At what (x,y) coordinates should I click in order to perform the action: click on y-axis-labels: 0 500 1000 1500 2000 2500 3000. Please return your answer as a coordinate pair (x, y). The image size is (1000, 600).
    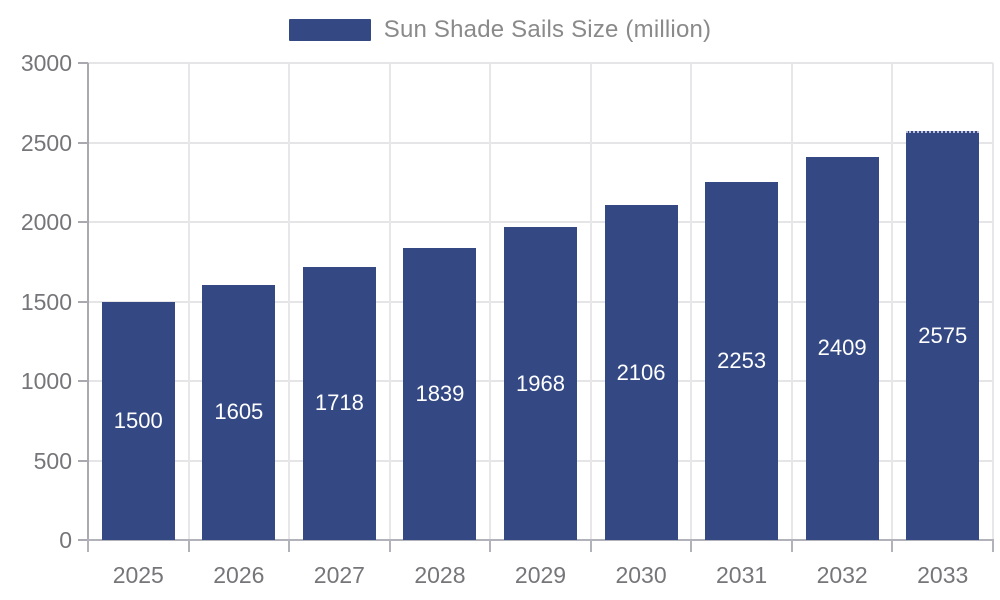
    Looking at the image, I should click on (36, 301).